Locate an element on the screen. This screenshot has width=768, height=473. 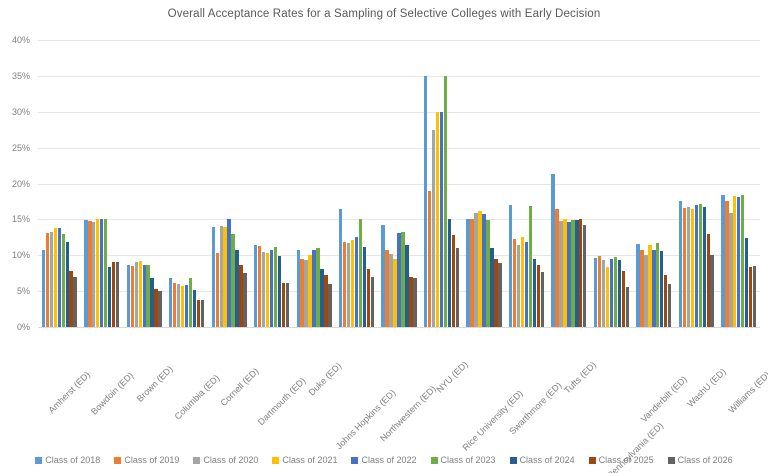
legend-item: Class of 2022 is located at coordinates (384, 460).